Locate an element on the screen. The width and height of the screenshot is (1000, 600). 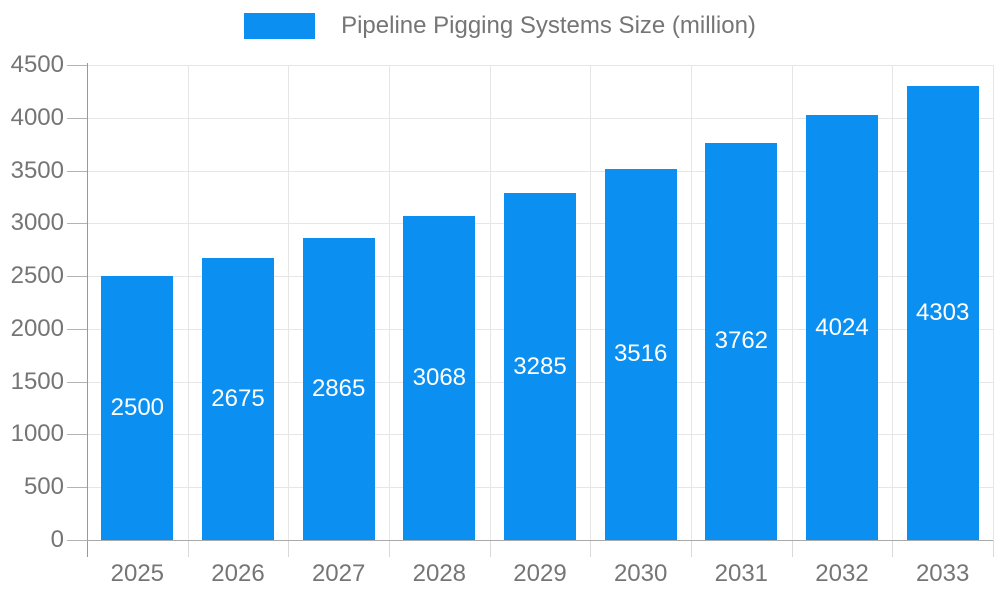
x-axis-tick-label: 2031 is located at coordinates (741, 573).